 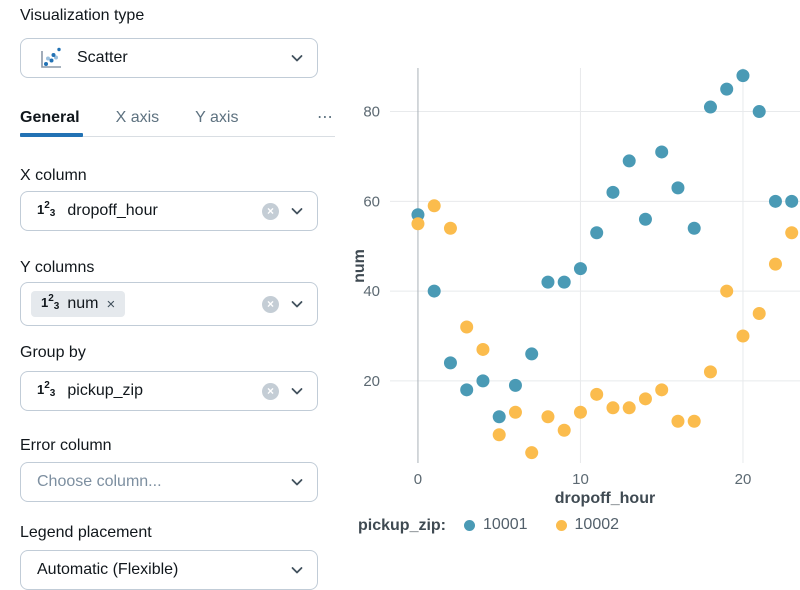 What do you see at coordinates (359, 266) in the screenshot?
I see `y-axis-title: num` at bounding box center [359, 266].